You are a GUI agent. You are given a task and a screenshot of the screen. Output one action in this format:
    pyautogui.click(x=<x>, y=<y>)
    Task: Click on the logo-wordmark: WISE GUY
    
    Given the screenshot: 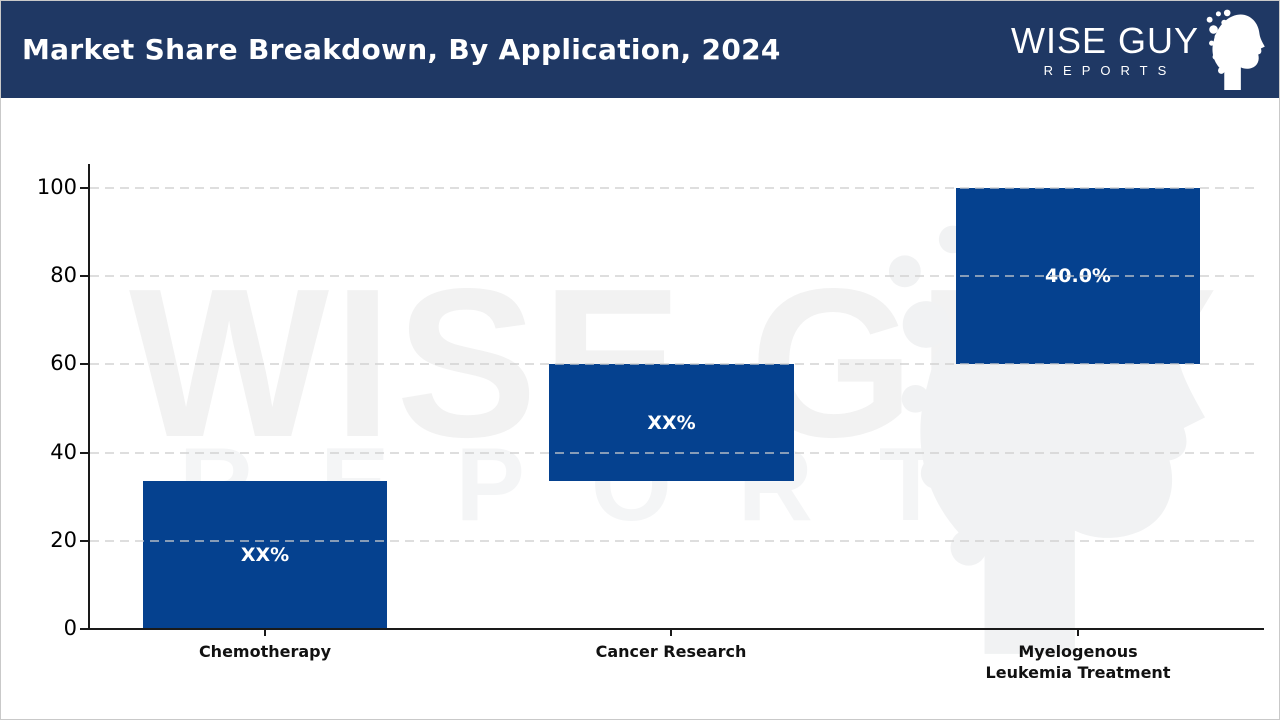 What is the action you would take?
    pyautogui.click(x=1104, y=40)
    